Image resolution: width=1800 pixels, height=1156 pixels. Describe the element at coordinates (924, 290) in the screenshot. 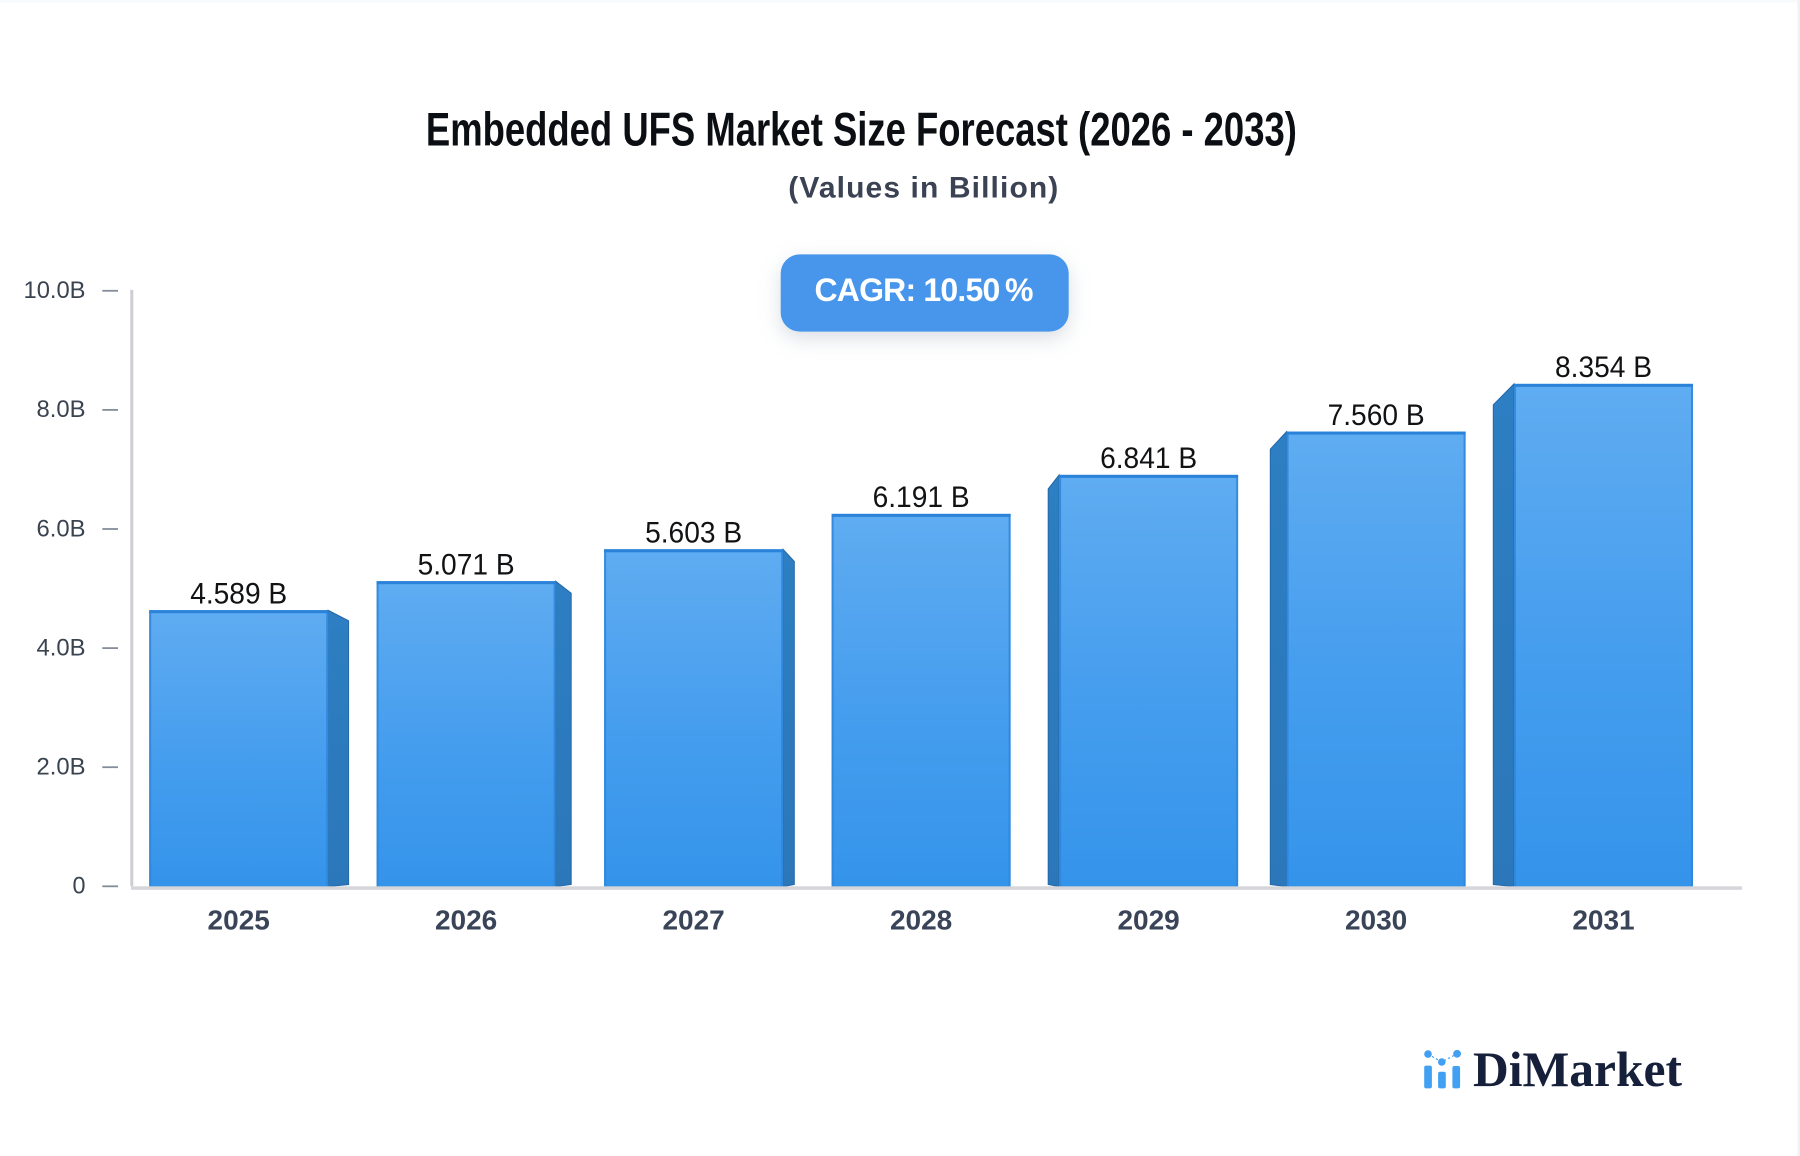

I see `svg-text: CAGR: 10.50 %` at that location.